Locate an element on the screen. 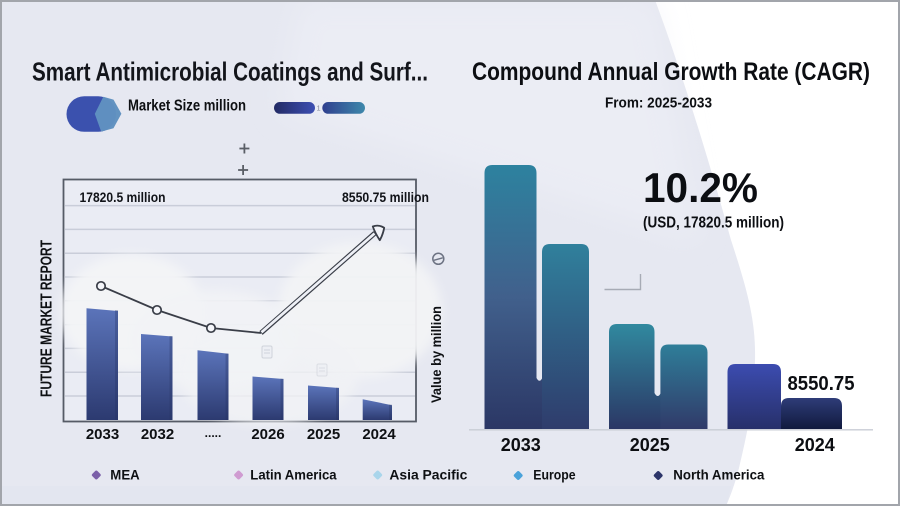 This screenshot has height=506, width=900. svg-text: 17820.5 million is located at coordinates (123, 197).